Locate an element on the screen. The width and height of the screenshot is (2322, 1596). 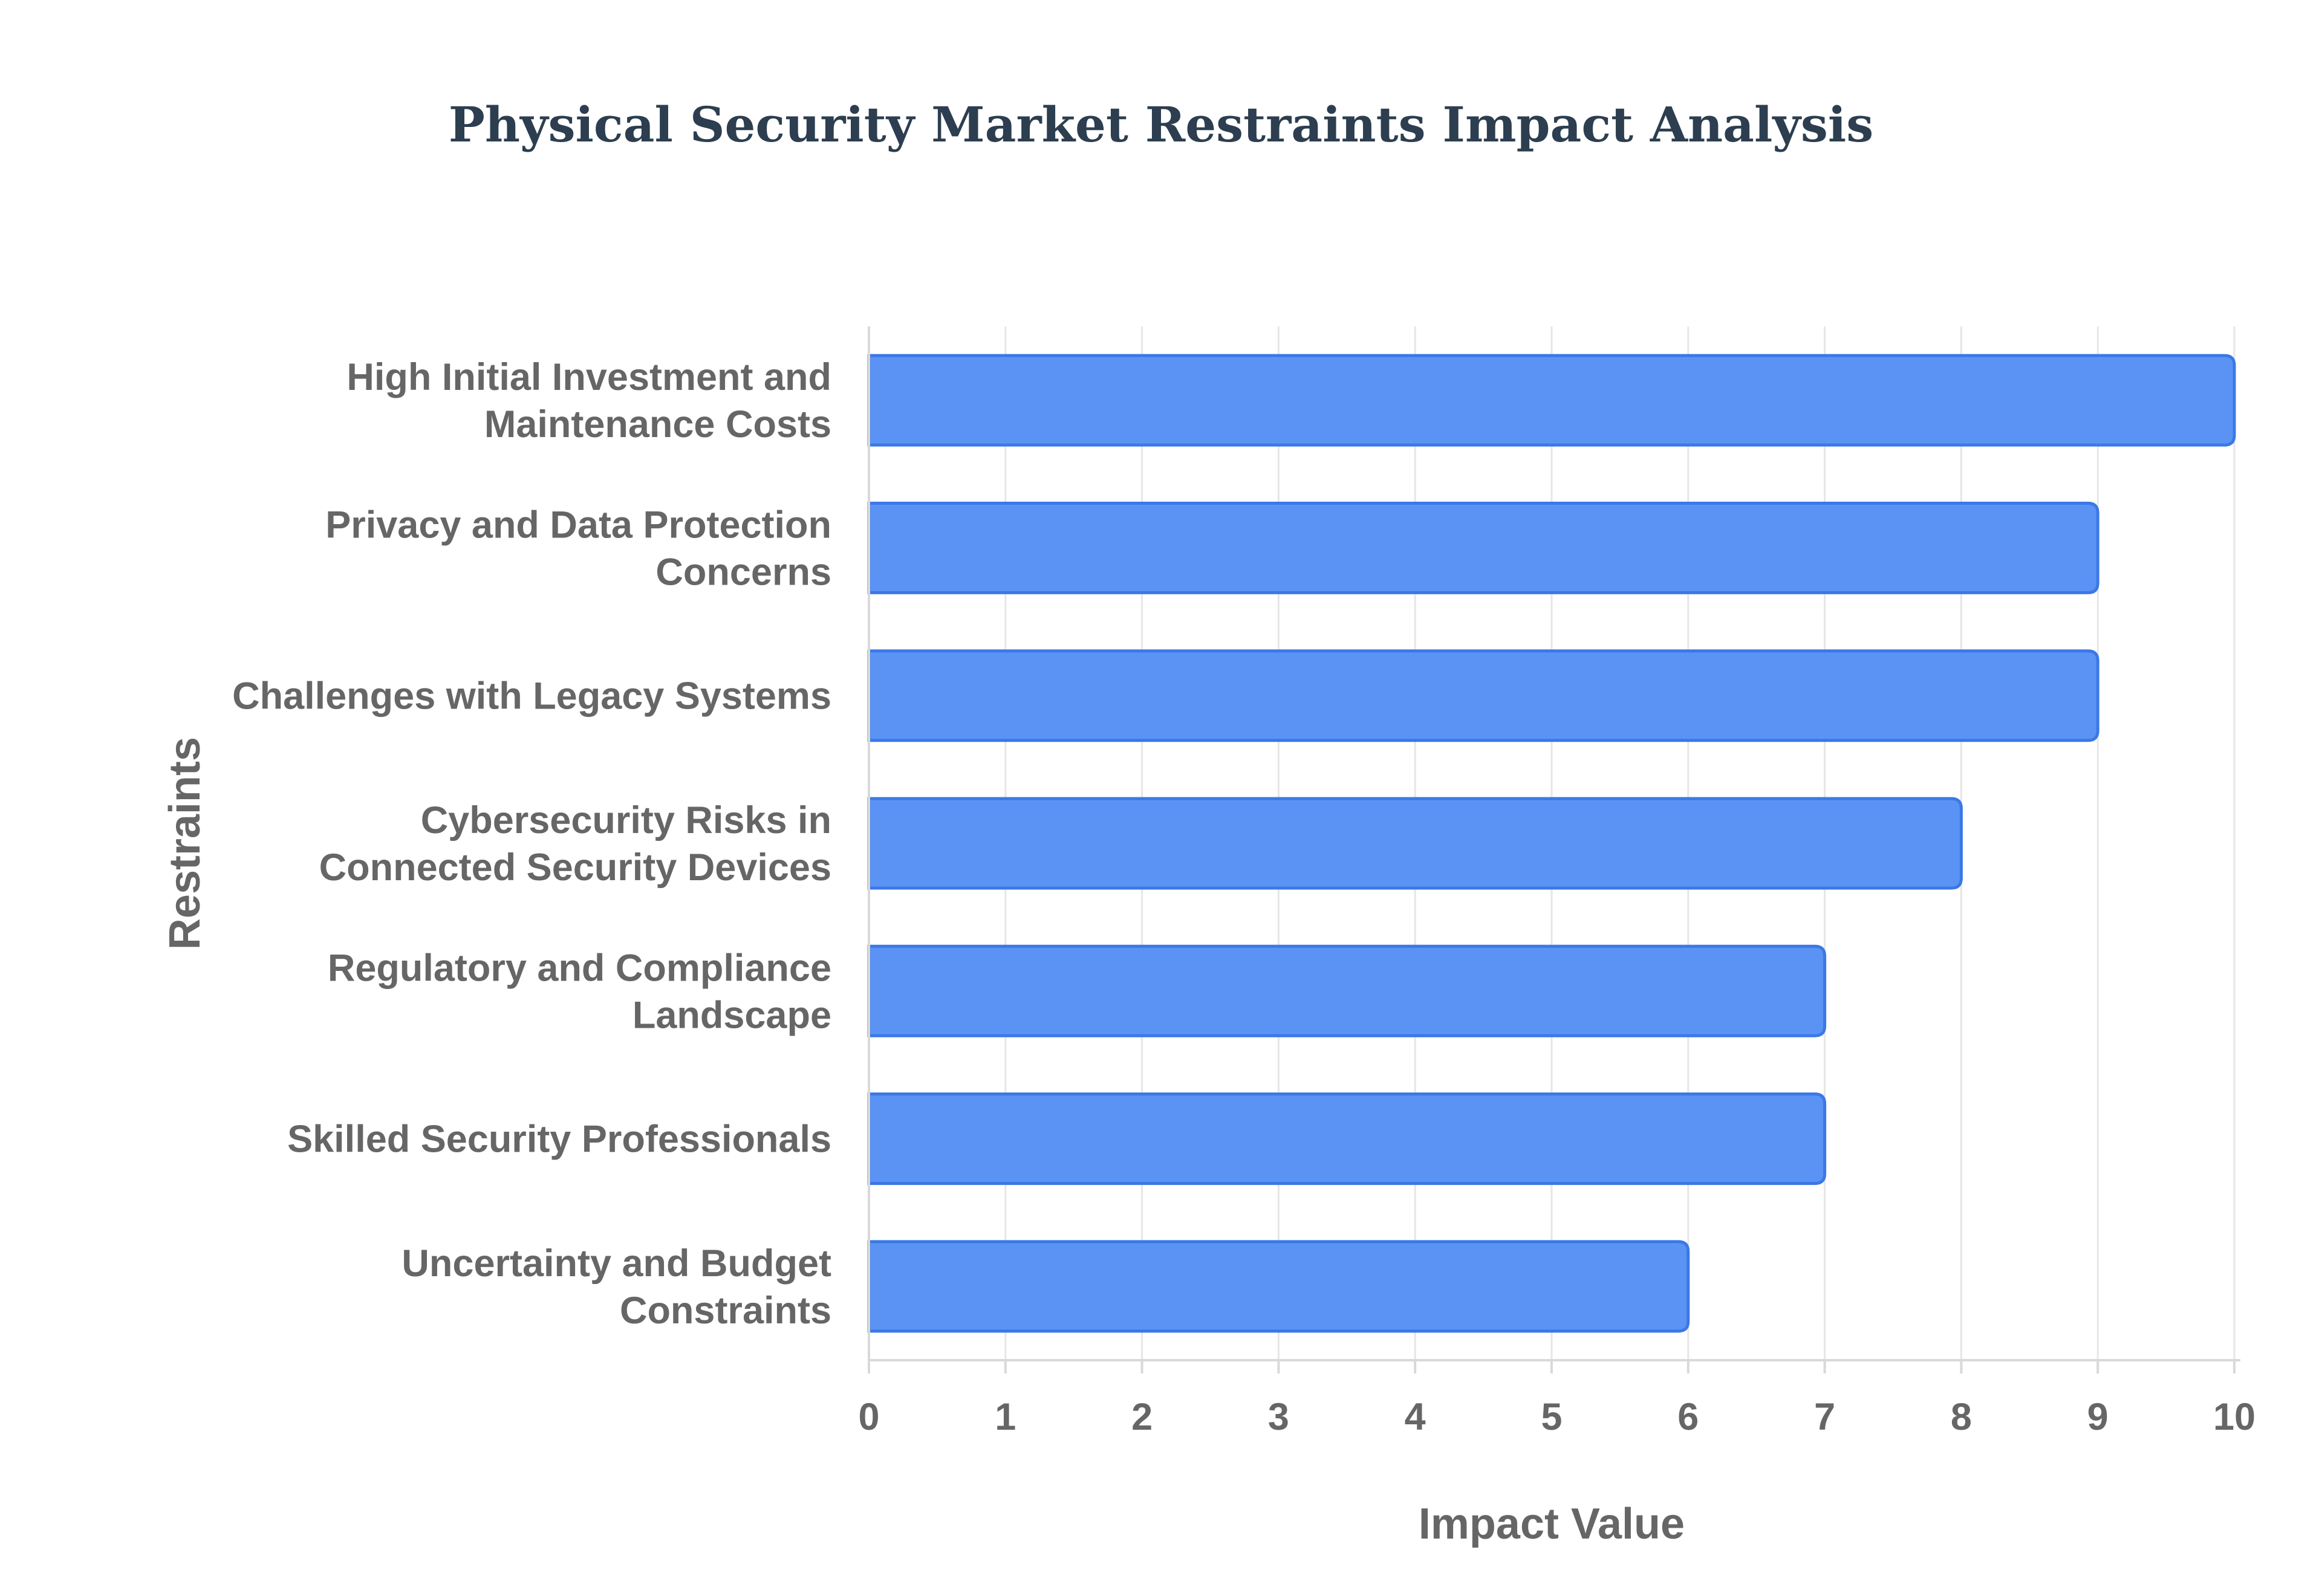
category-label-line: Privacy and Data Protection is located at coordinates (578, 525).